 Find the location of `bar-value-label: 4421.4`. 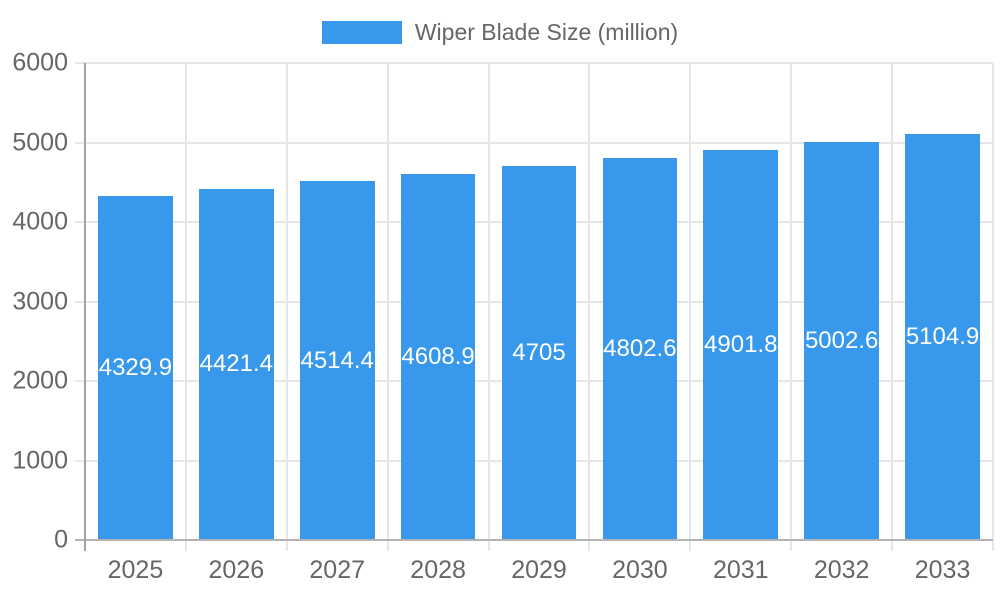

bar-value-label: 4421.4 is located at coordinates (236, 364).